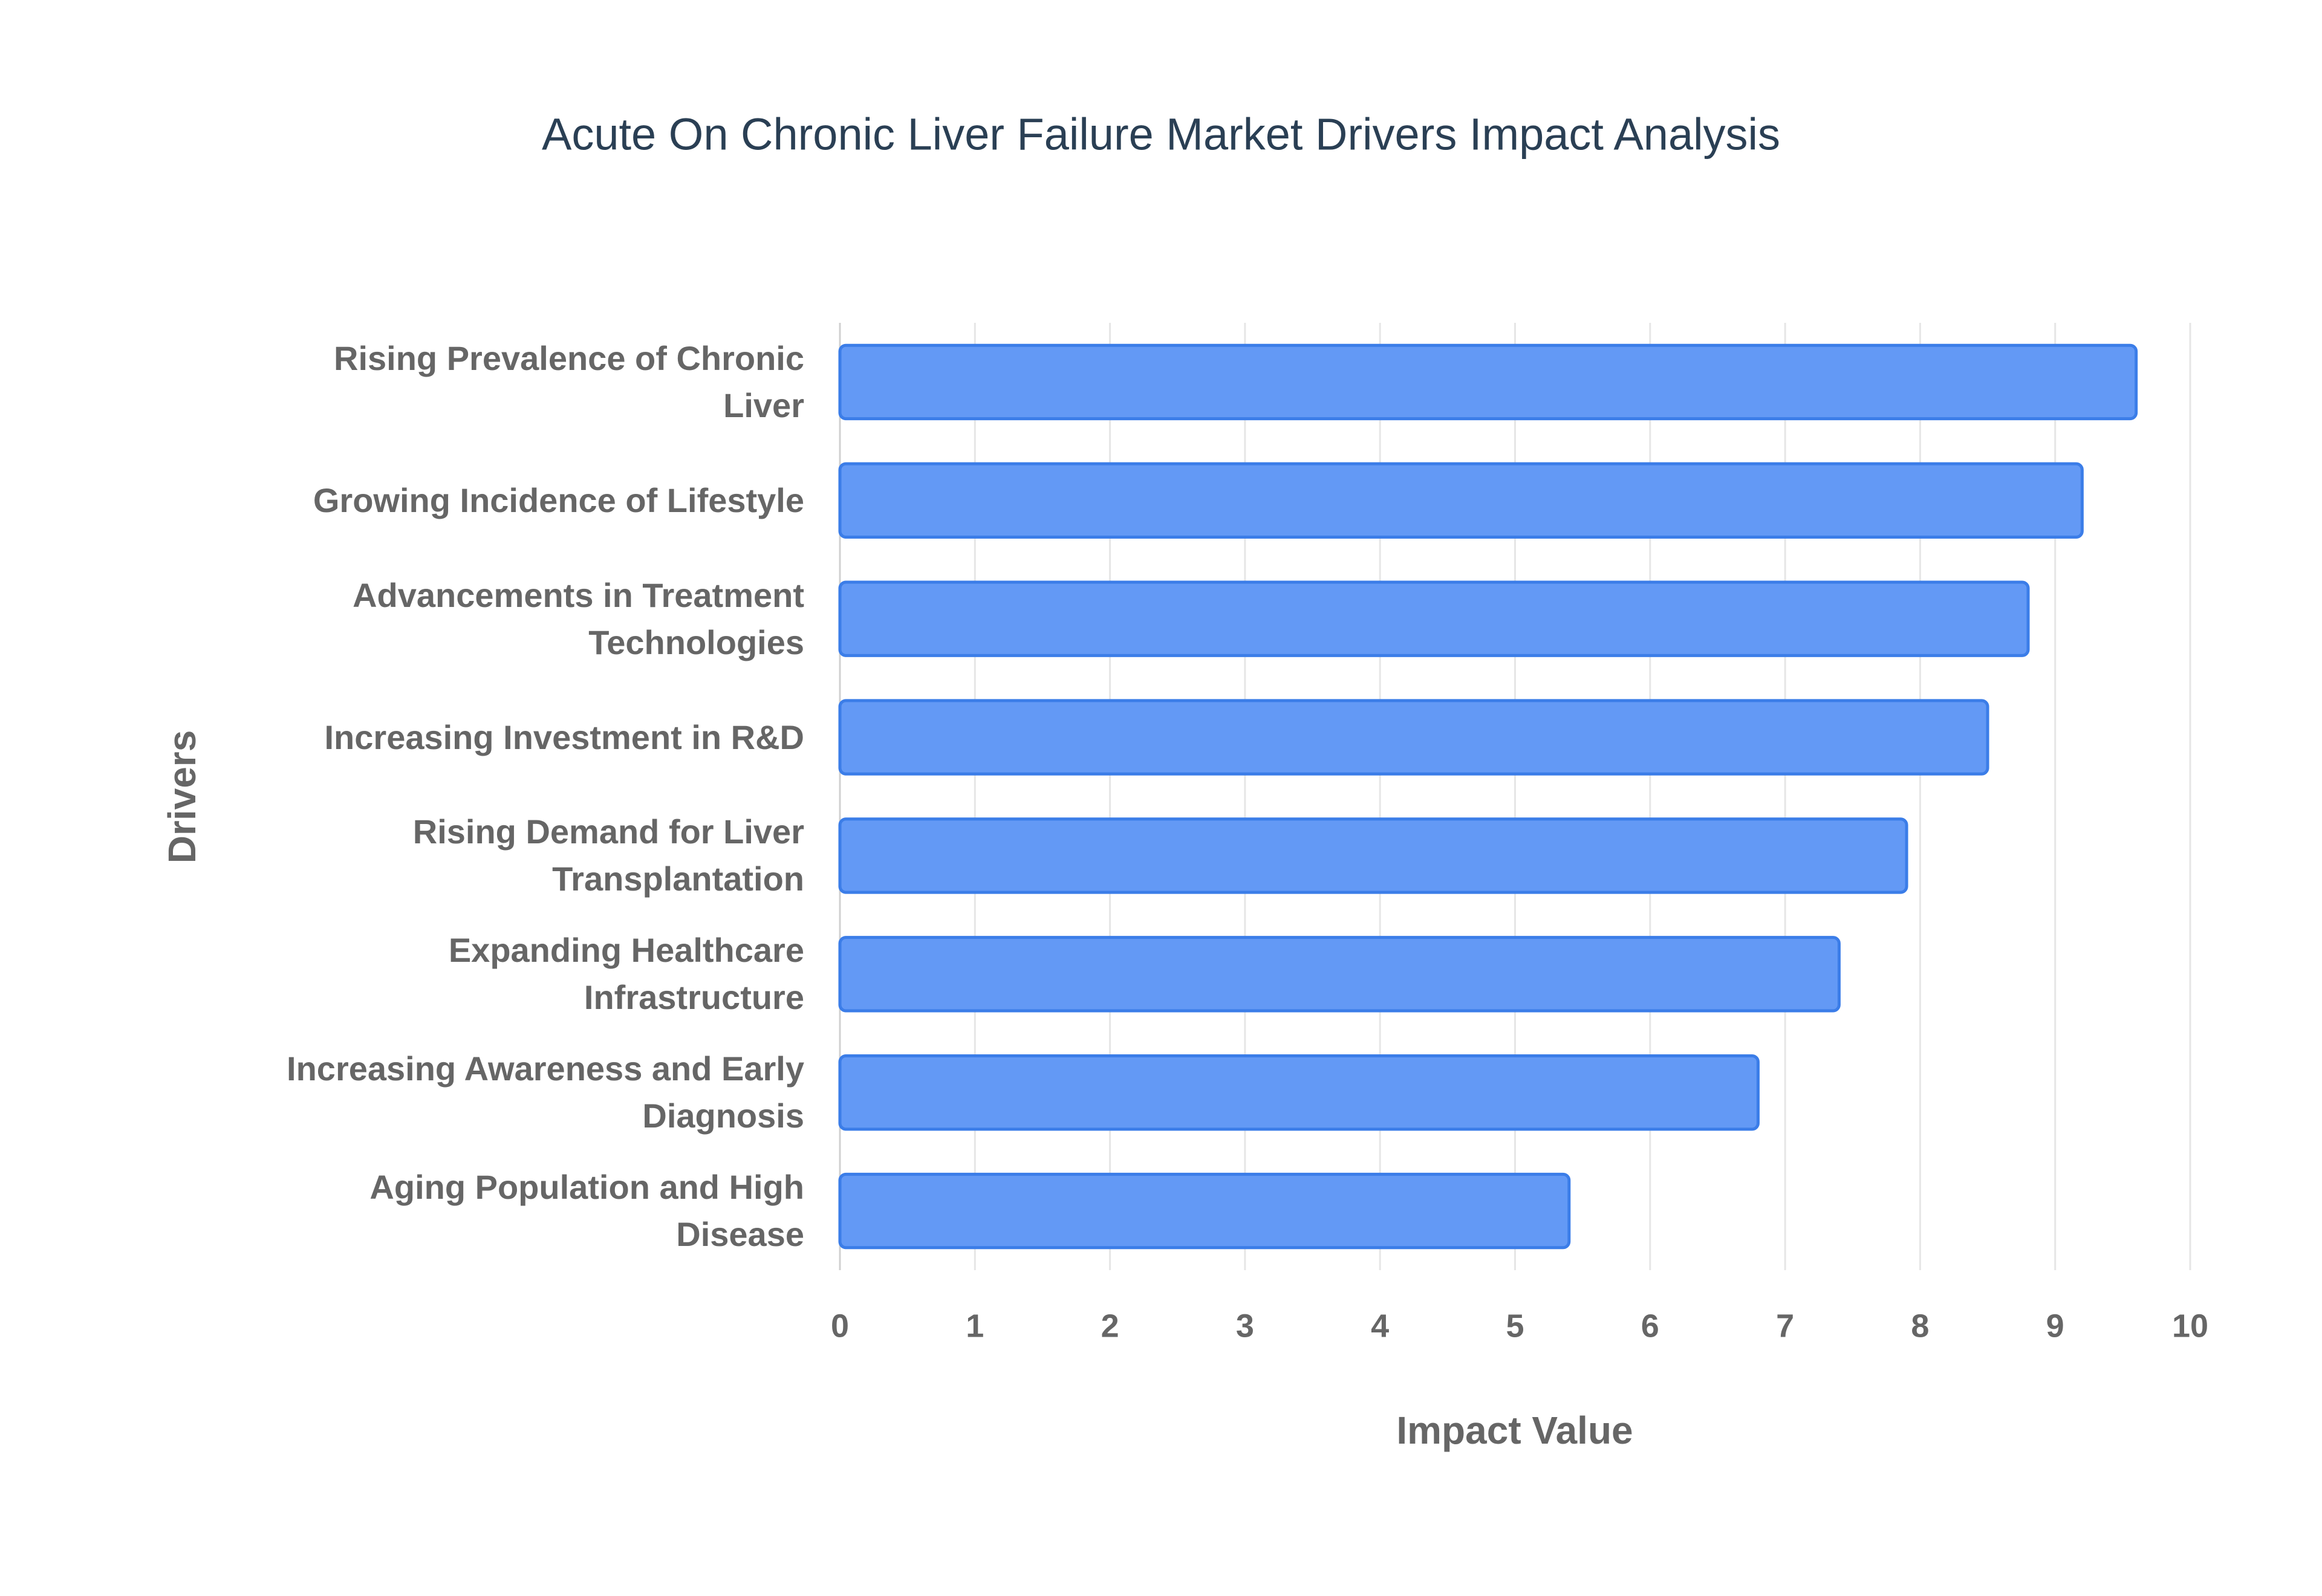  What do you see at coordinates (2190, 1326) in the screenshot?
I see `x-tick-label: 10` at bounding box center [2190, 1326].